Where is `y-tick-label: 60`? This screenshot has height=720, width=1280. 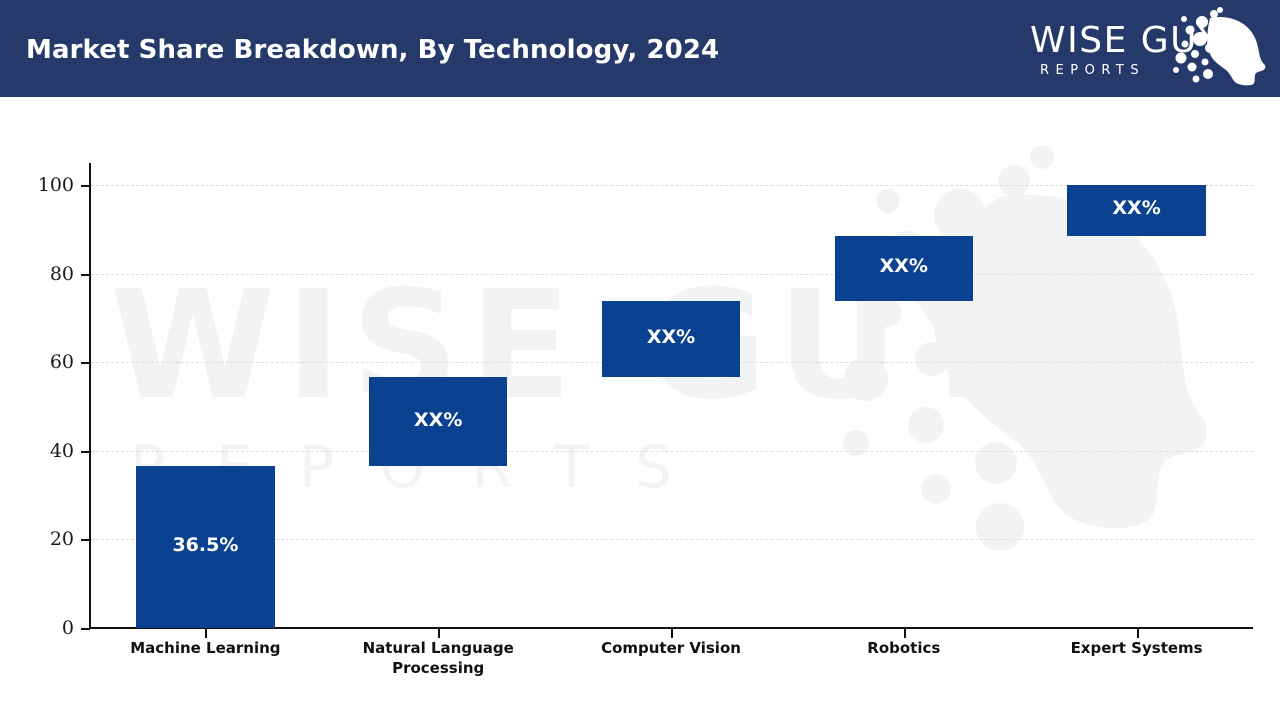 y-tick-label: 60 is located at coordinates (61, 362).